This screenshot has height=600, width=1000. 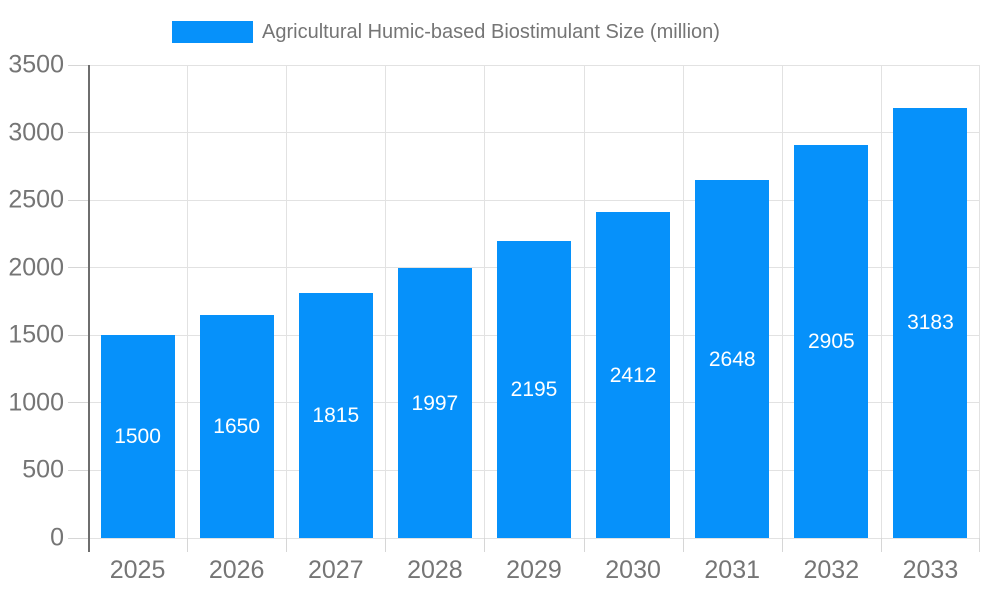 What do you see at coordinates (57, 537) in the screenshot?
I see `y-axis-tick-label: 0` at bounding box center [57, 537].